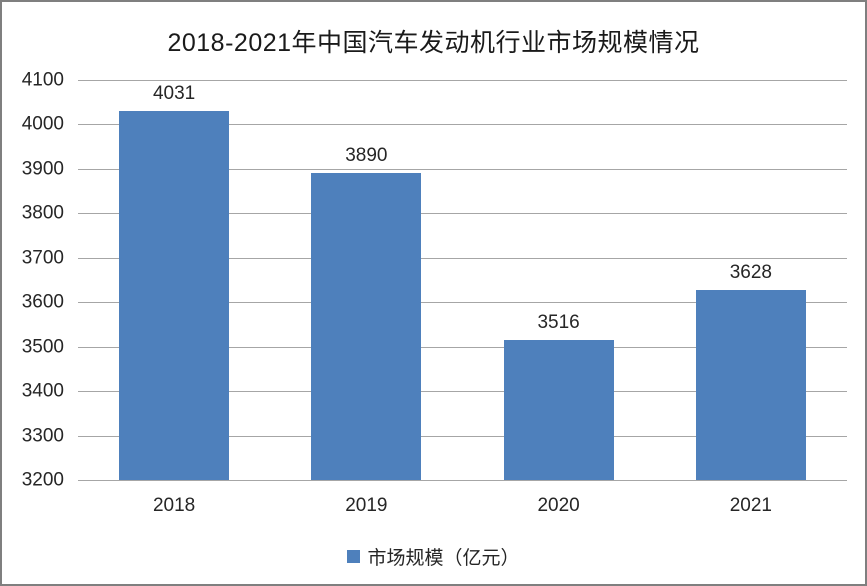 The width and height of the screenshot is (867, 586). Describe the element at coordinates (750, 384) in the screenshot. I see `bar-2021` at that location.